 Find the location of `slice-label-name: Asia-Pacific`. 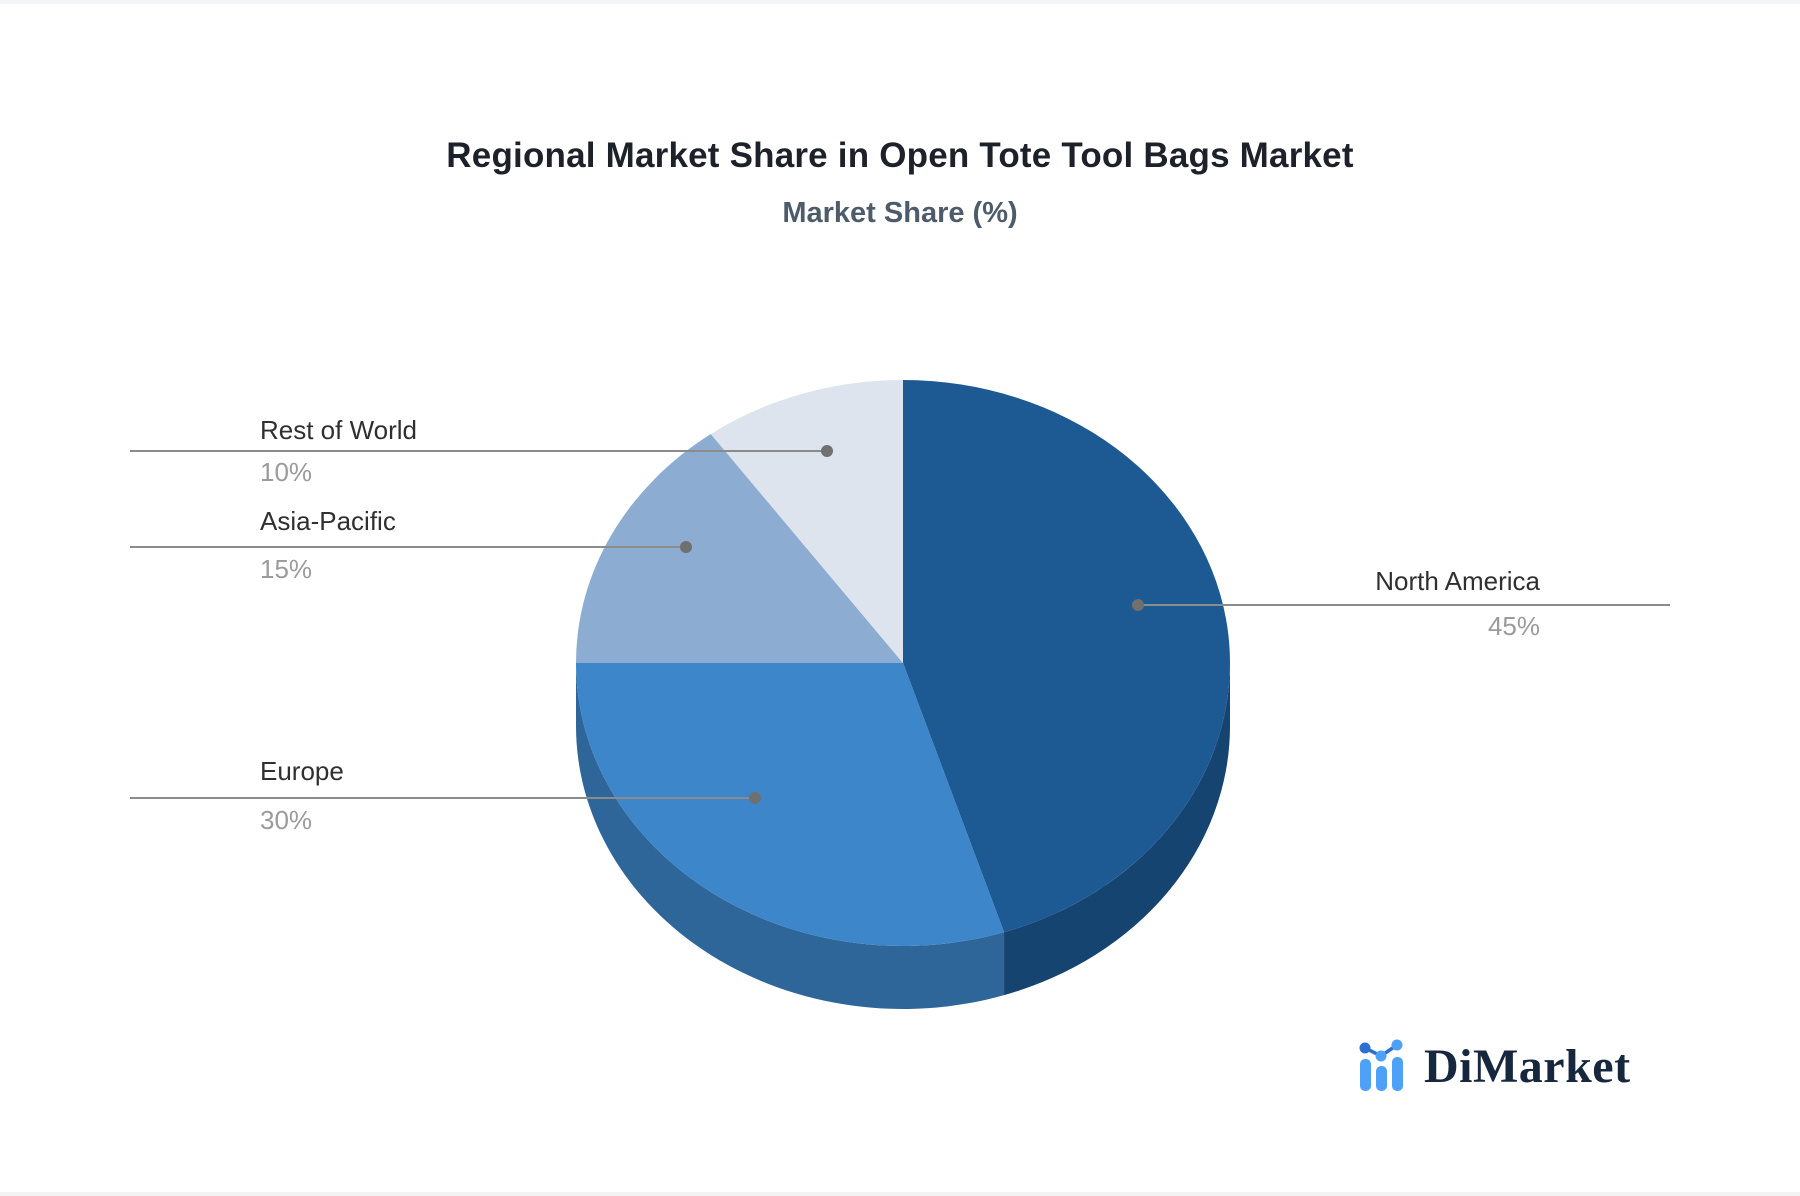

slice-label-name: Asia-Pacific is located at coordinates (328, 521).